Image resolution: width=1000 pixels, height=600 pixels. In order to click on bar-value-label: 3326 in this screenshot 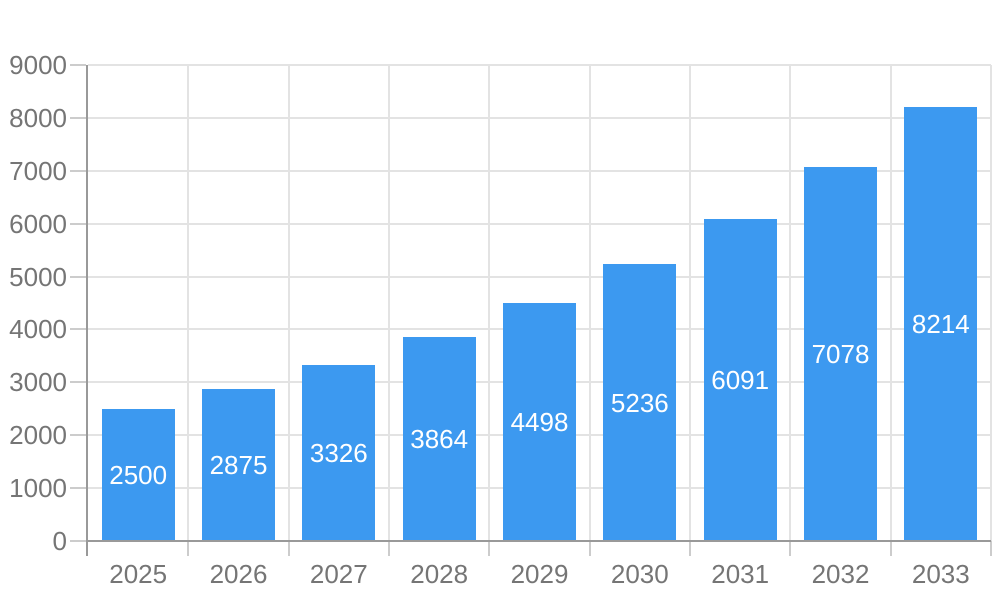, I will do `click(338, 453)`.